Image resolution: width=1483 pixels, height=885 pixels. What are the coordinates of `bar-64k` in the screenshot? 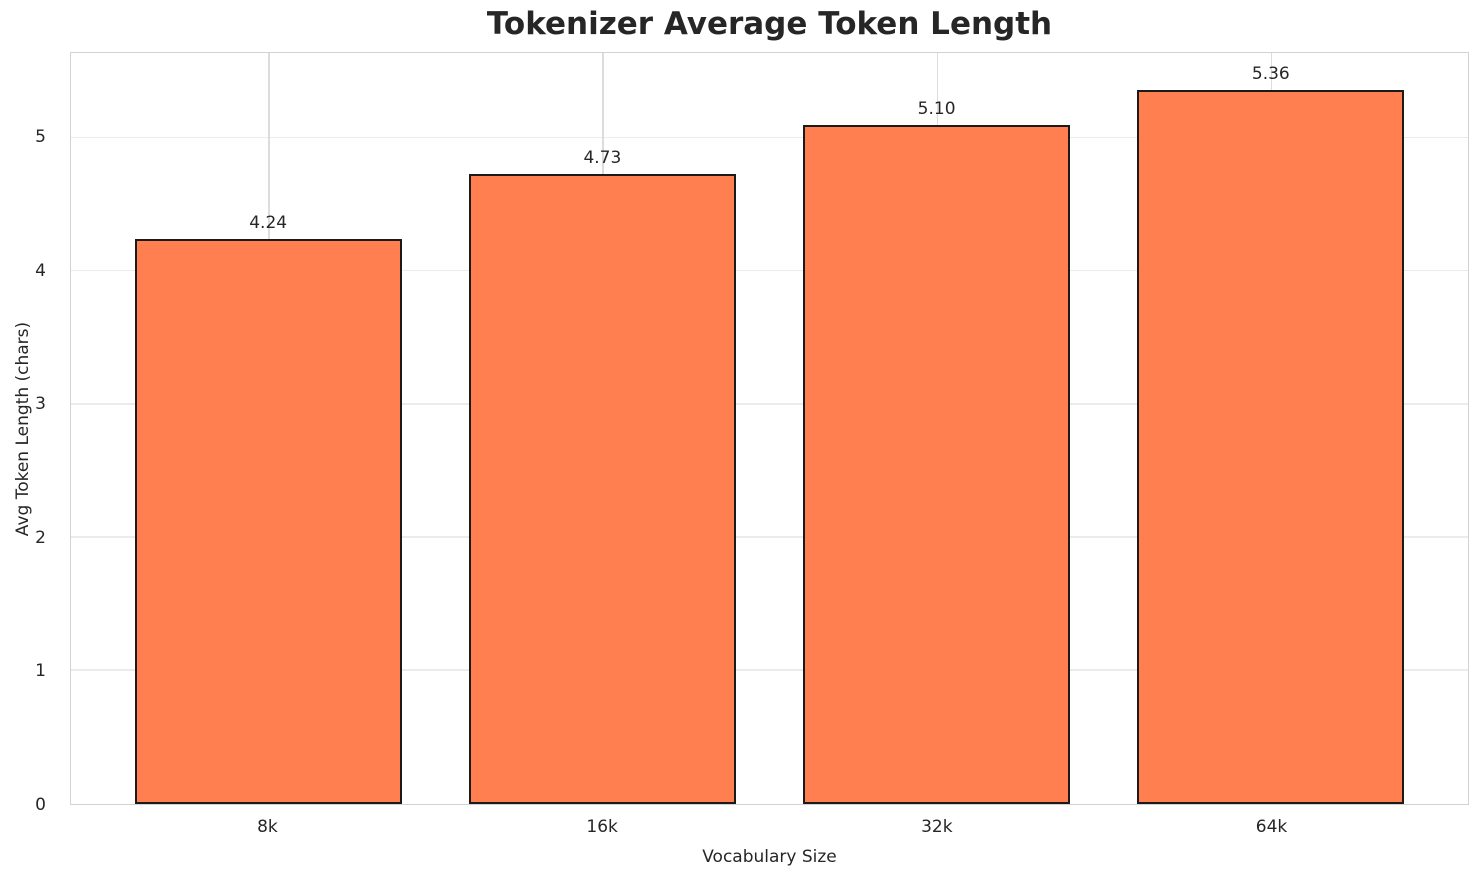 It's located at (1271, 447).